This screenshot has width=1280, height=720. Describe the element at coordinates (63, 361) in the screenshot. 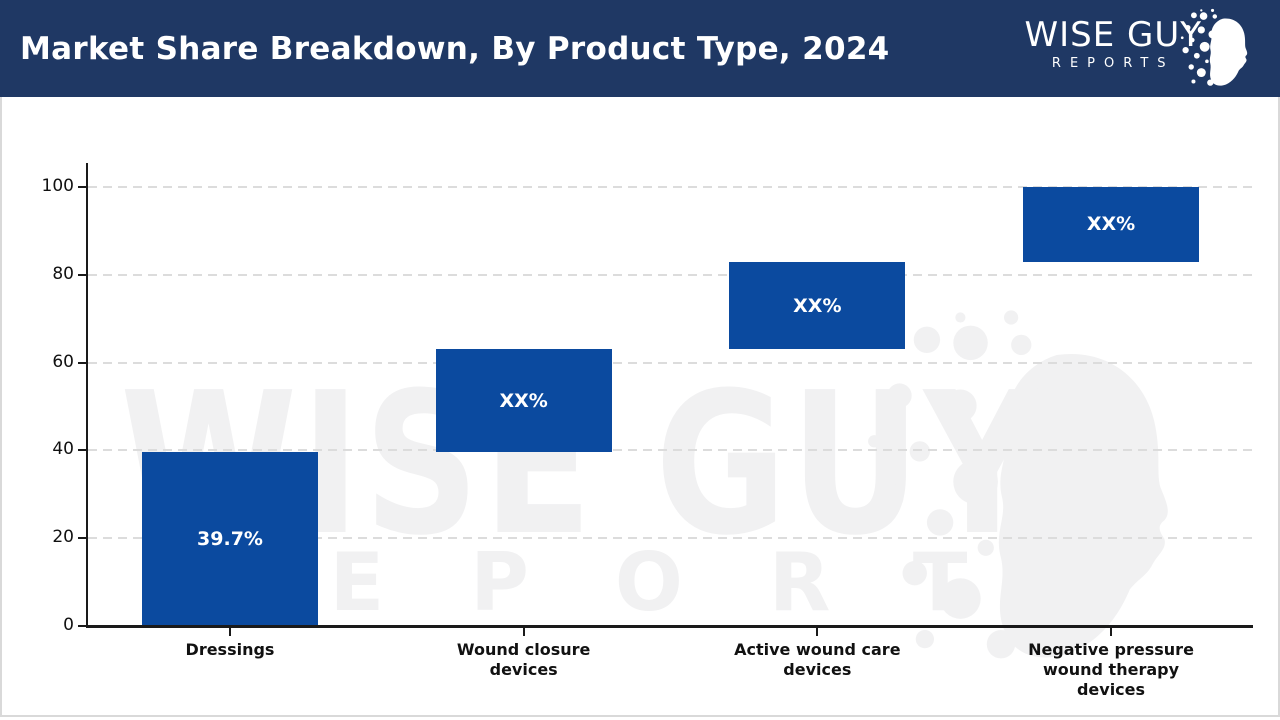

I see `y-tick-label-60: 60` at that location.